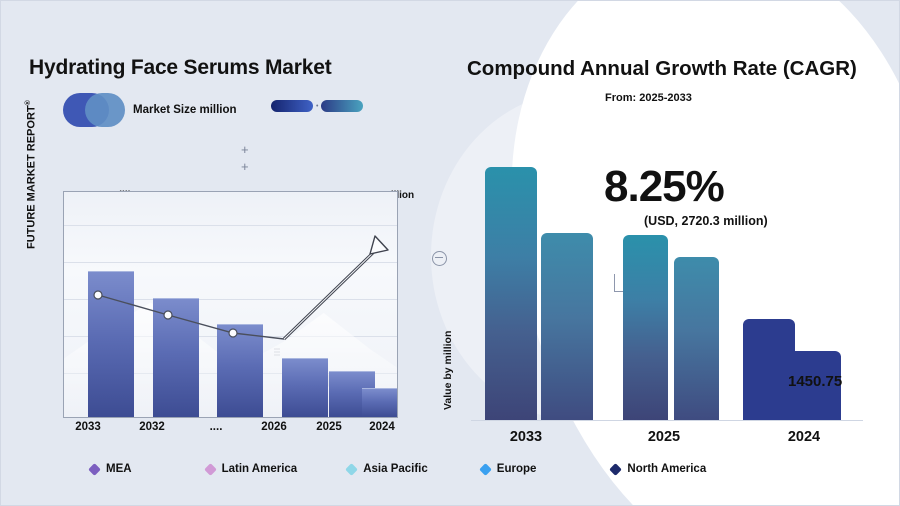 This screenshot has height=506, width=900. Describe the element at coordinates (439, 258) in the screenshot. I see `circle-minus-icon` at that location.